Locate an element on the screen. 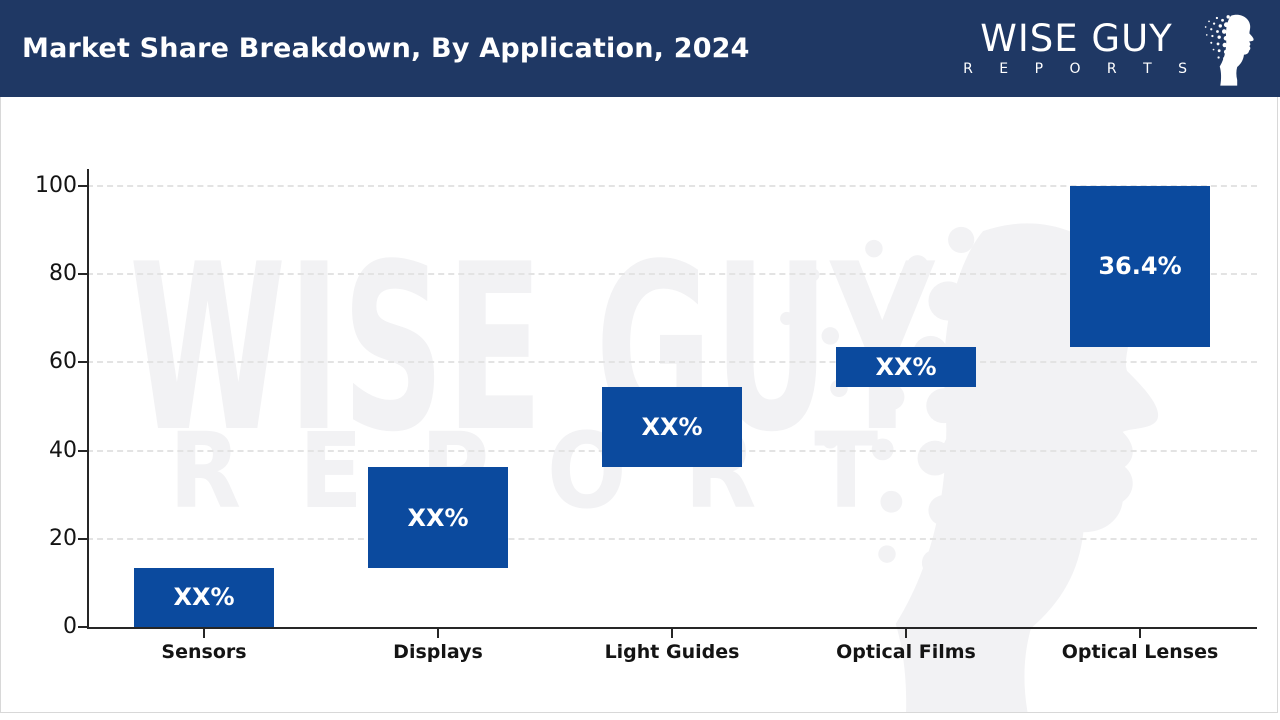  logo-text: WISE GUY R E P O R T S is located at coordinates (1076, 48).